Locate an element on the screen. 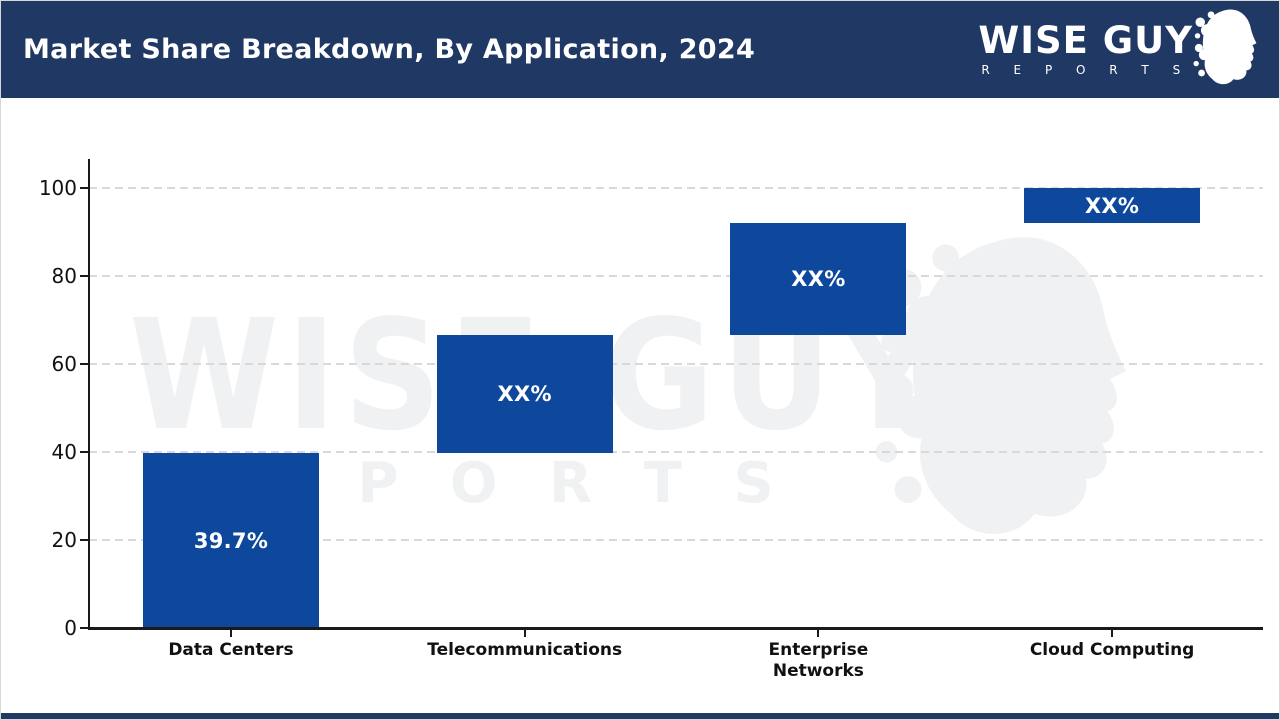 The height and width of the screenshot is (720, 1280). x-category-label-enterprise-networks: Enterprise Networks is located at coordinates (818, 660).